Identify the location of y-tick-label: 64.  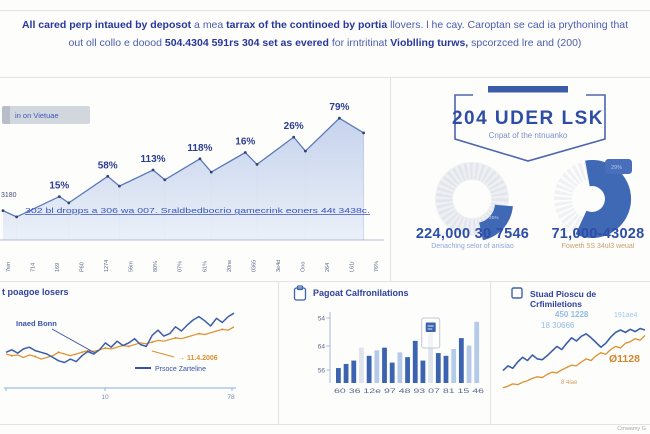
(322, 347).